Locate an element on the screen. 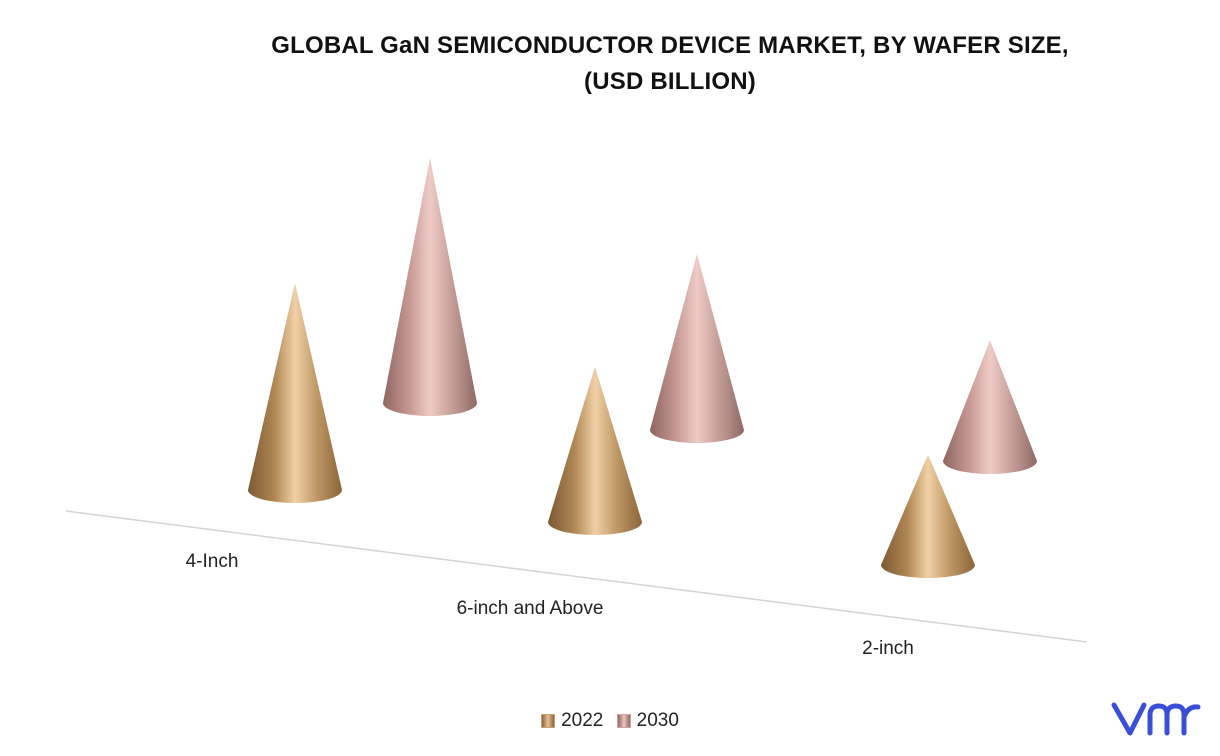 The height and width of the screenshot is (756, 1220). cone-2030-6-inch-and-above is located at coordinates (697, 348).